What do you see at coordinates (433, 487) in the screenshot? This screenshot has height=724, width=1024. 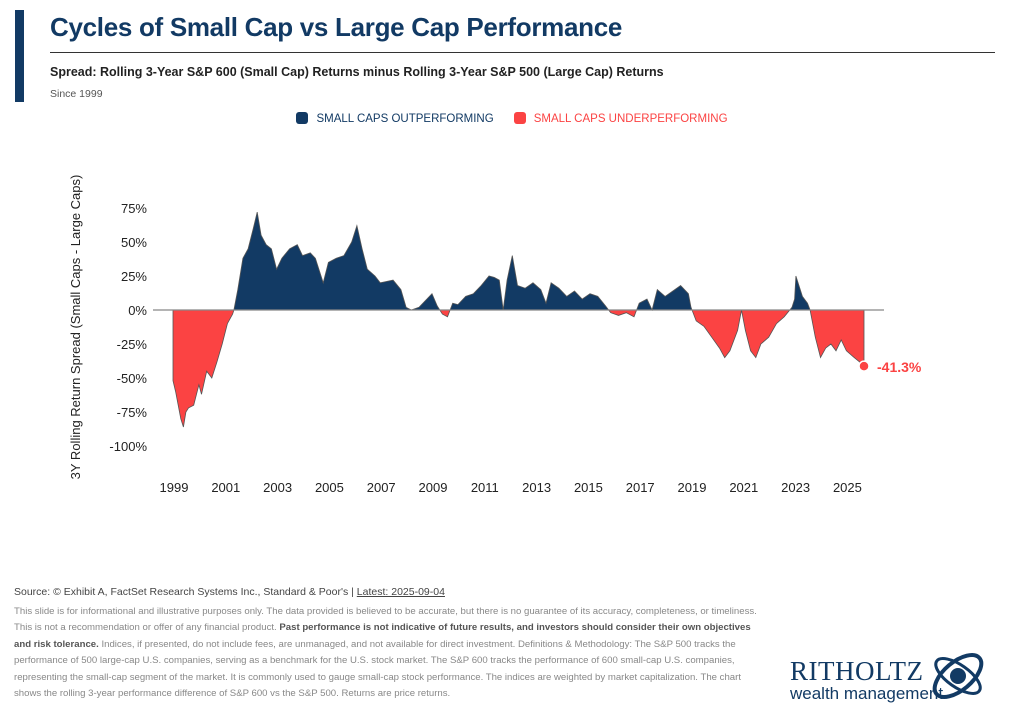 I see `x-tick-label: 2009` at bounding box center [433, 487].